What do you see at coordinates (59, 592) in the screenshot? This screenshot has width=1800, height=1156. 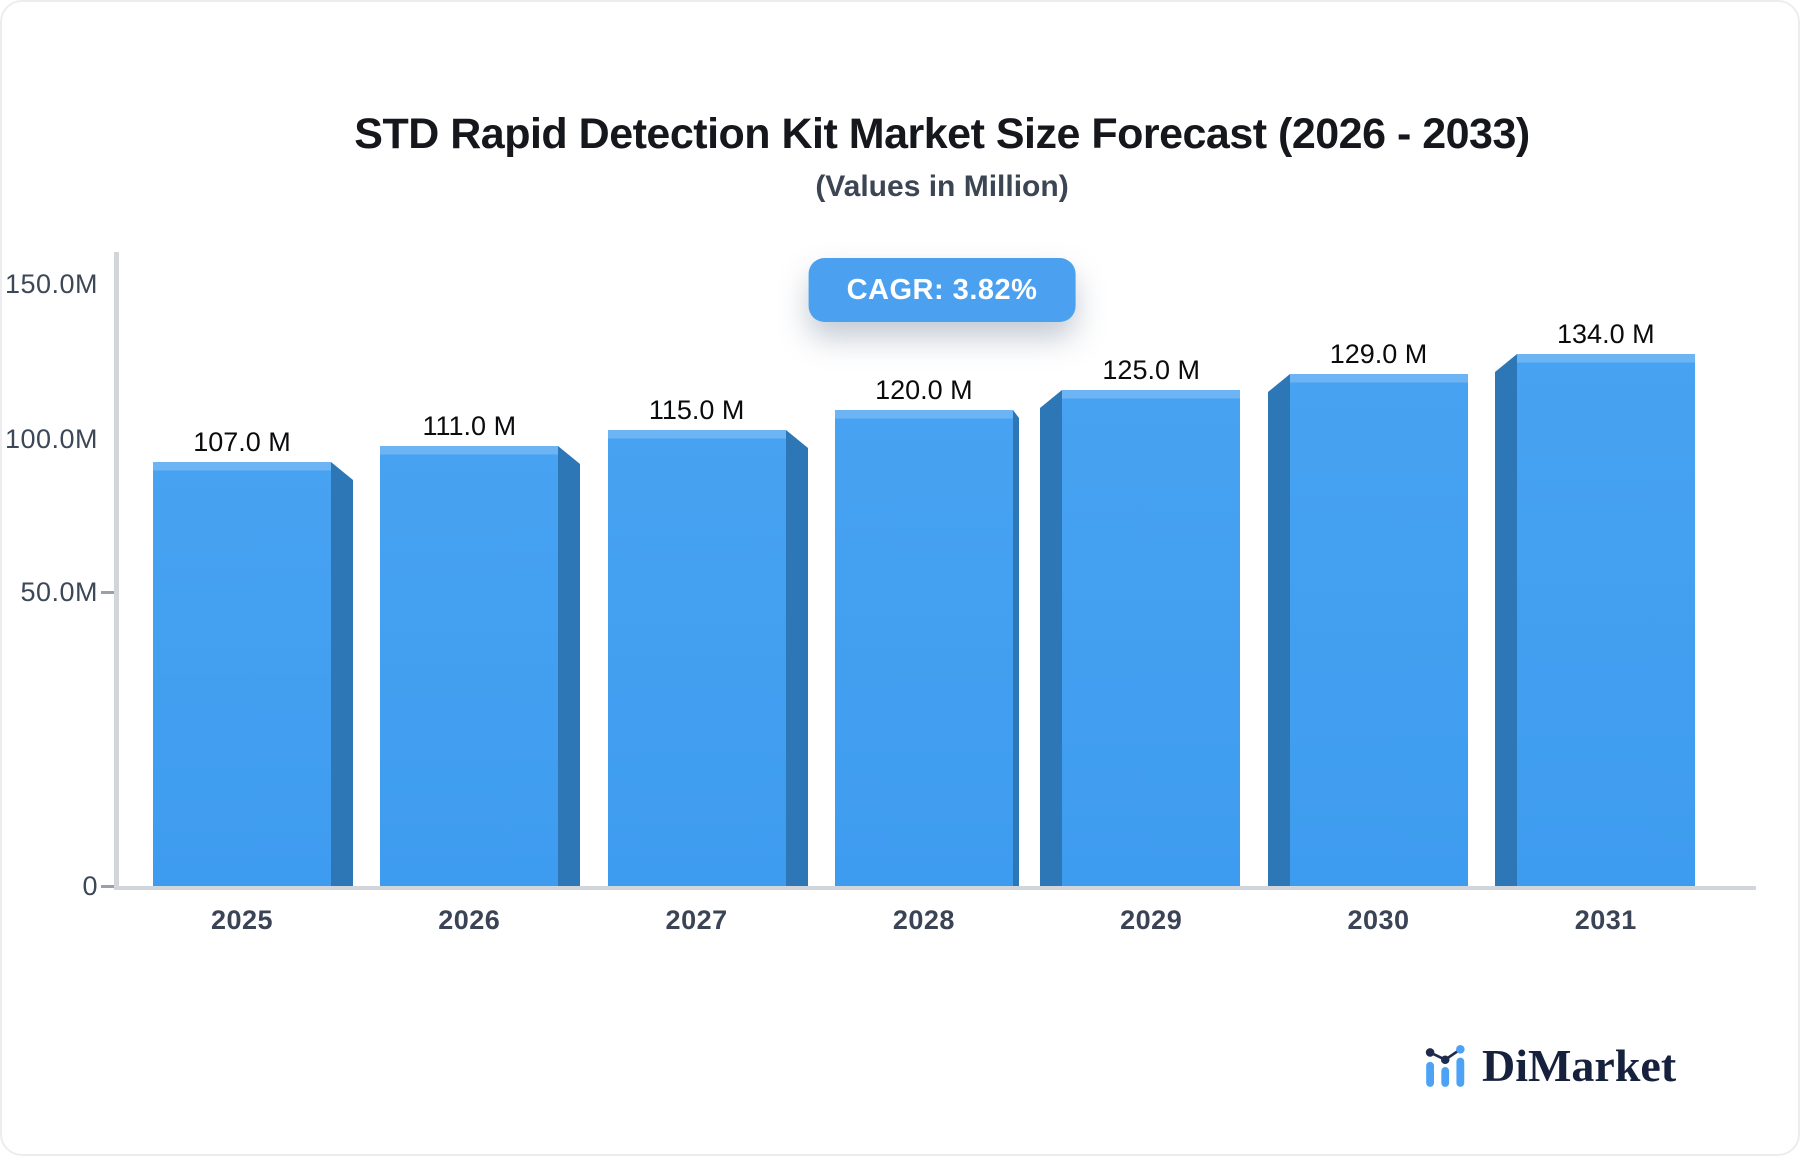 I see `y-tick-label: 50.0M` at bounding box center [59, 592].